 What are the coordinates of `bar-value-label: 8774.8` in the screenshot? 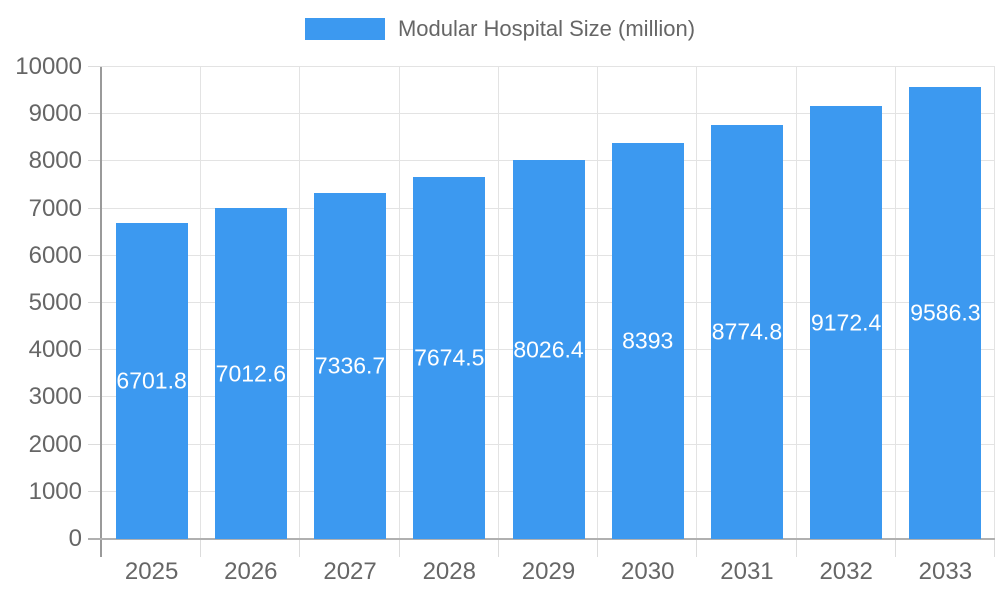 It's located at (747, 331).